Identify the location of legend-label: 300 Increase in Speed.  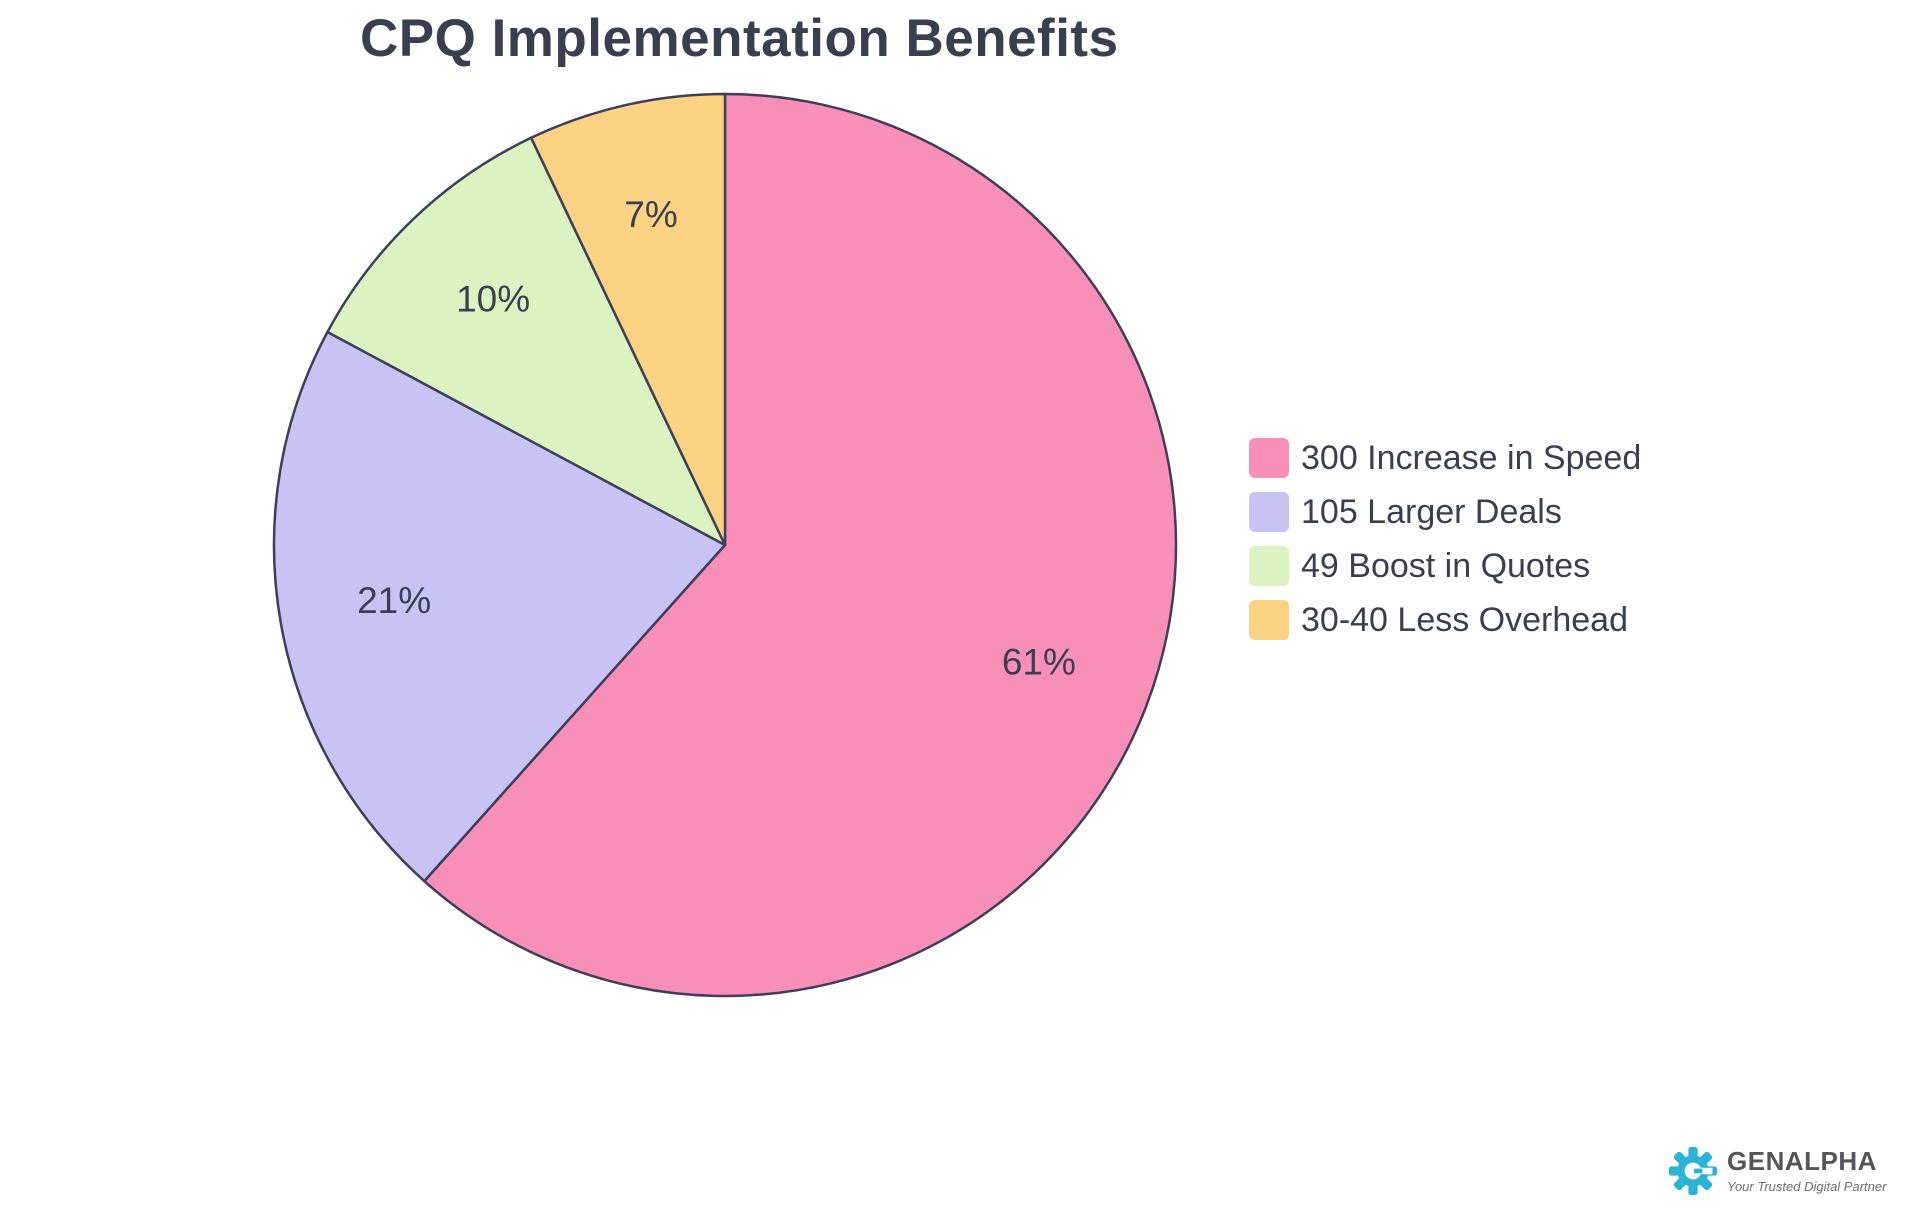
(1471, 457).